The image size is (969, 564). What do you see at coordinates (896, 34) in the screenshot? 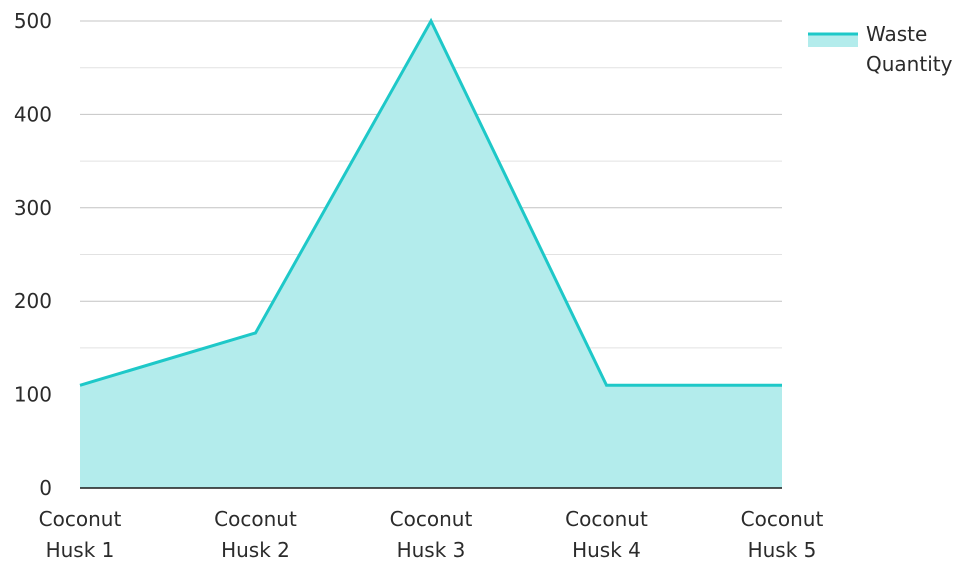
I see `legend-label-line: Waste` at bounding box center [896, 34].